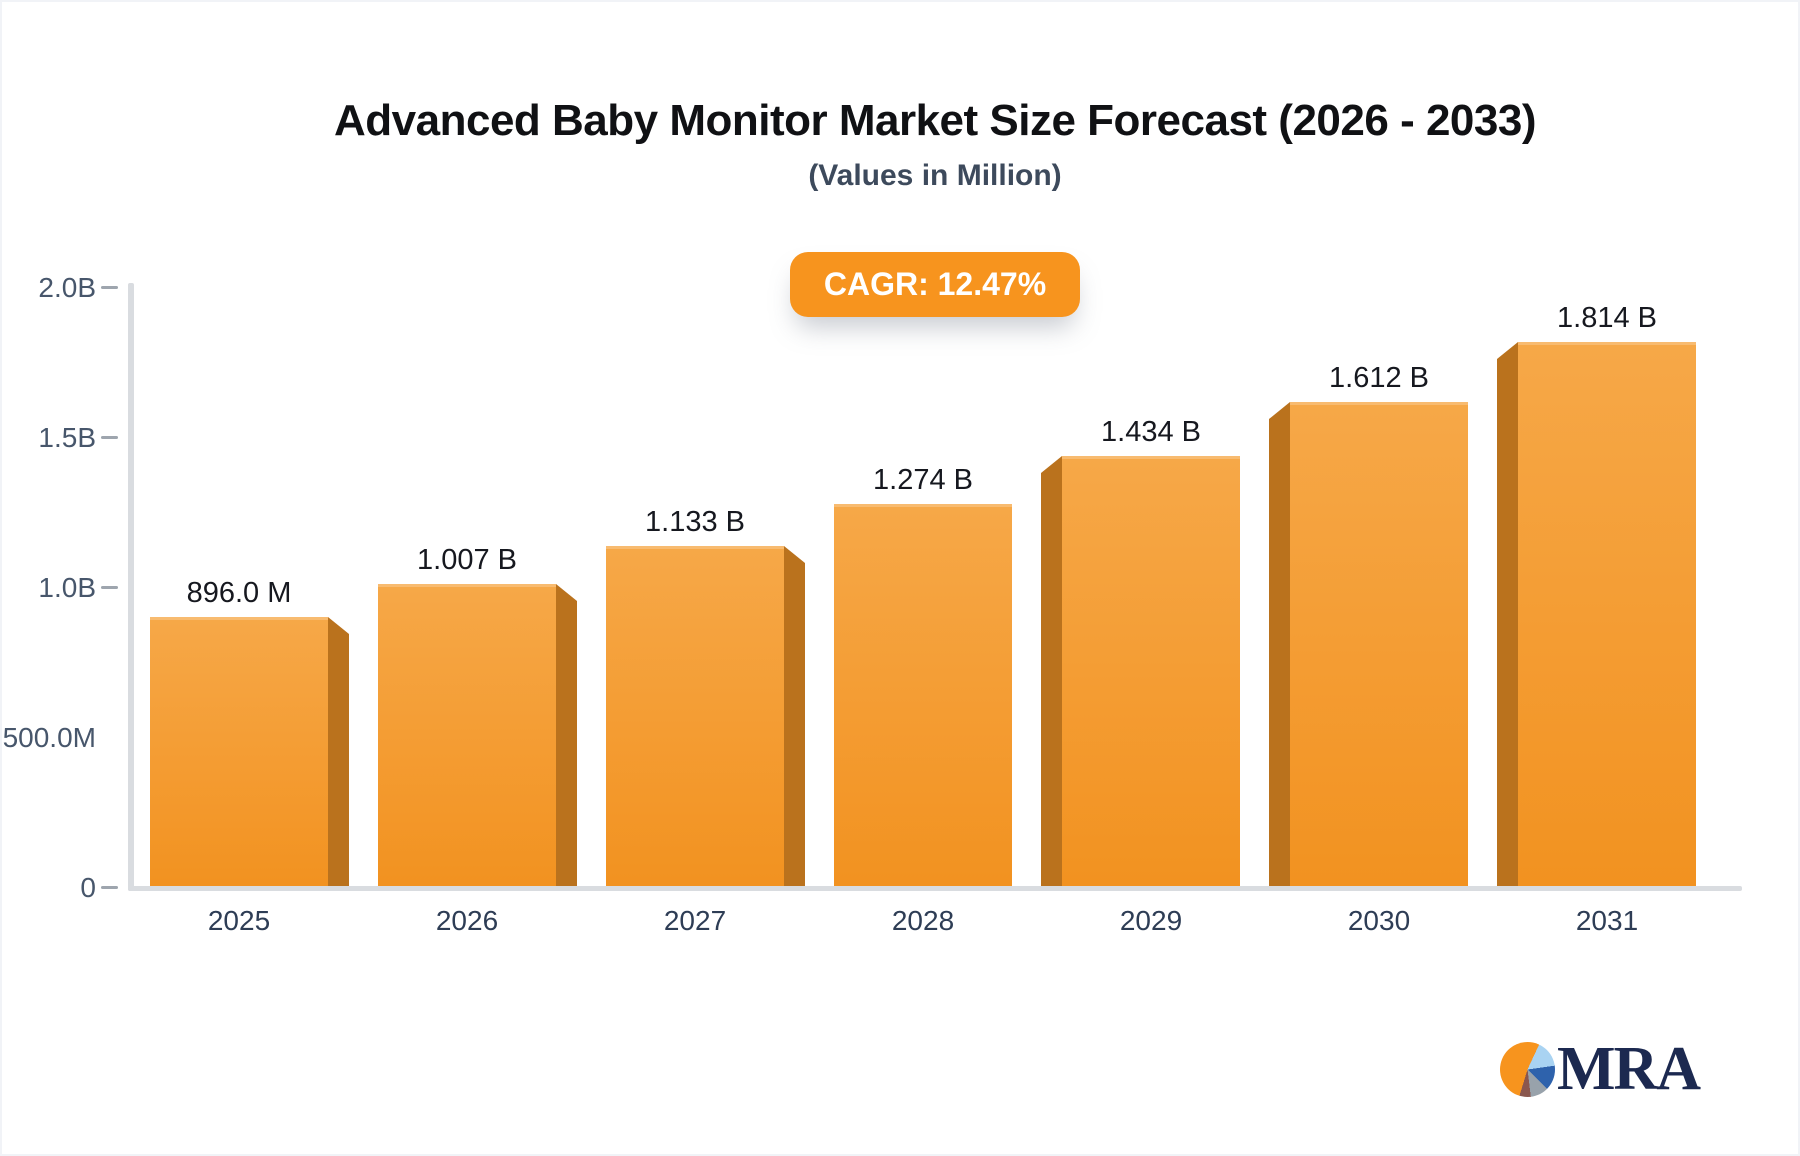  I want to click on bar-2031, so click(1607, 614).